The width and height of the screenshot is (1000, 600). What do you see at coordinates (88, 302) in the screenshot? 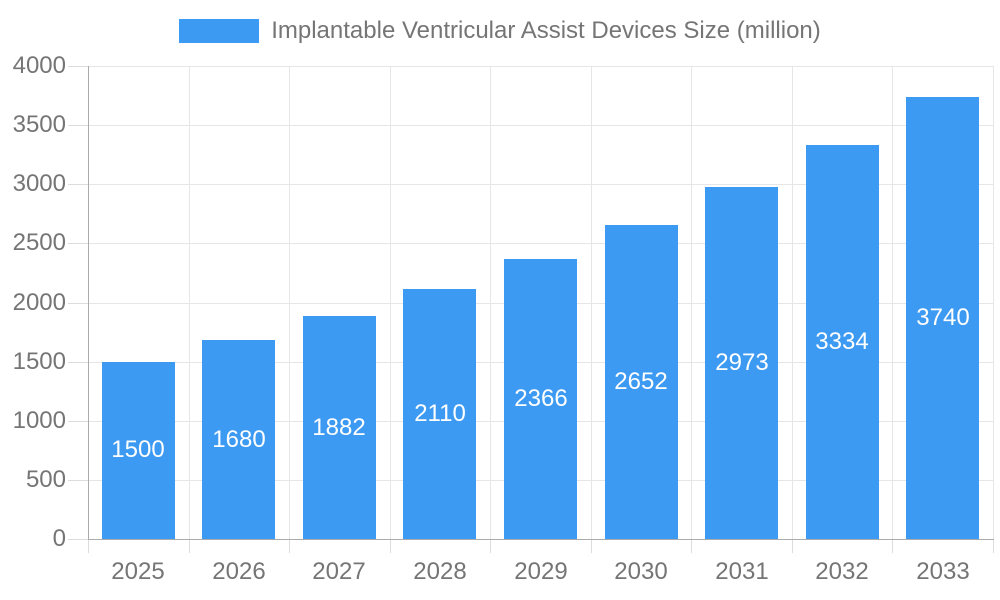
I see `y-axis-line` at bounding box center [88, 302].